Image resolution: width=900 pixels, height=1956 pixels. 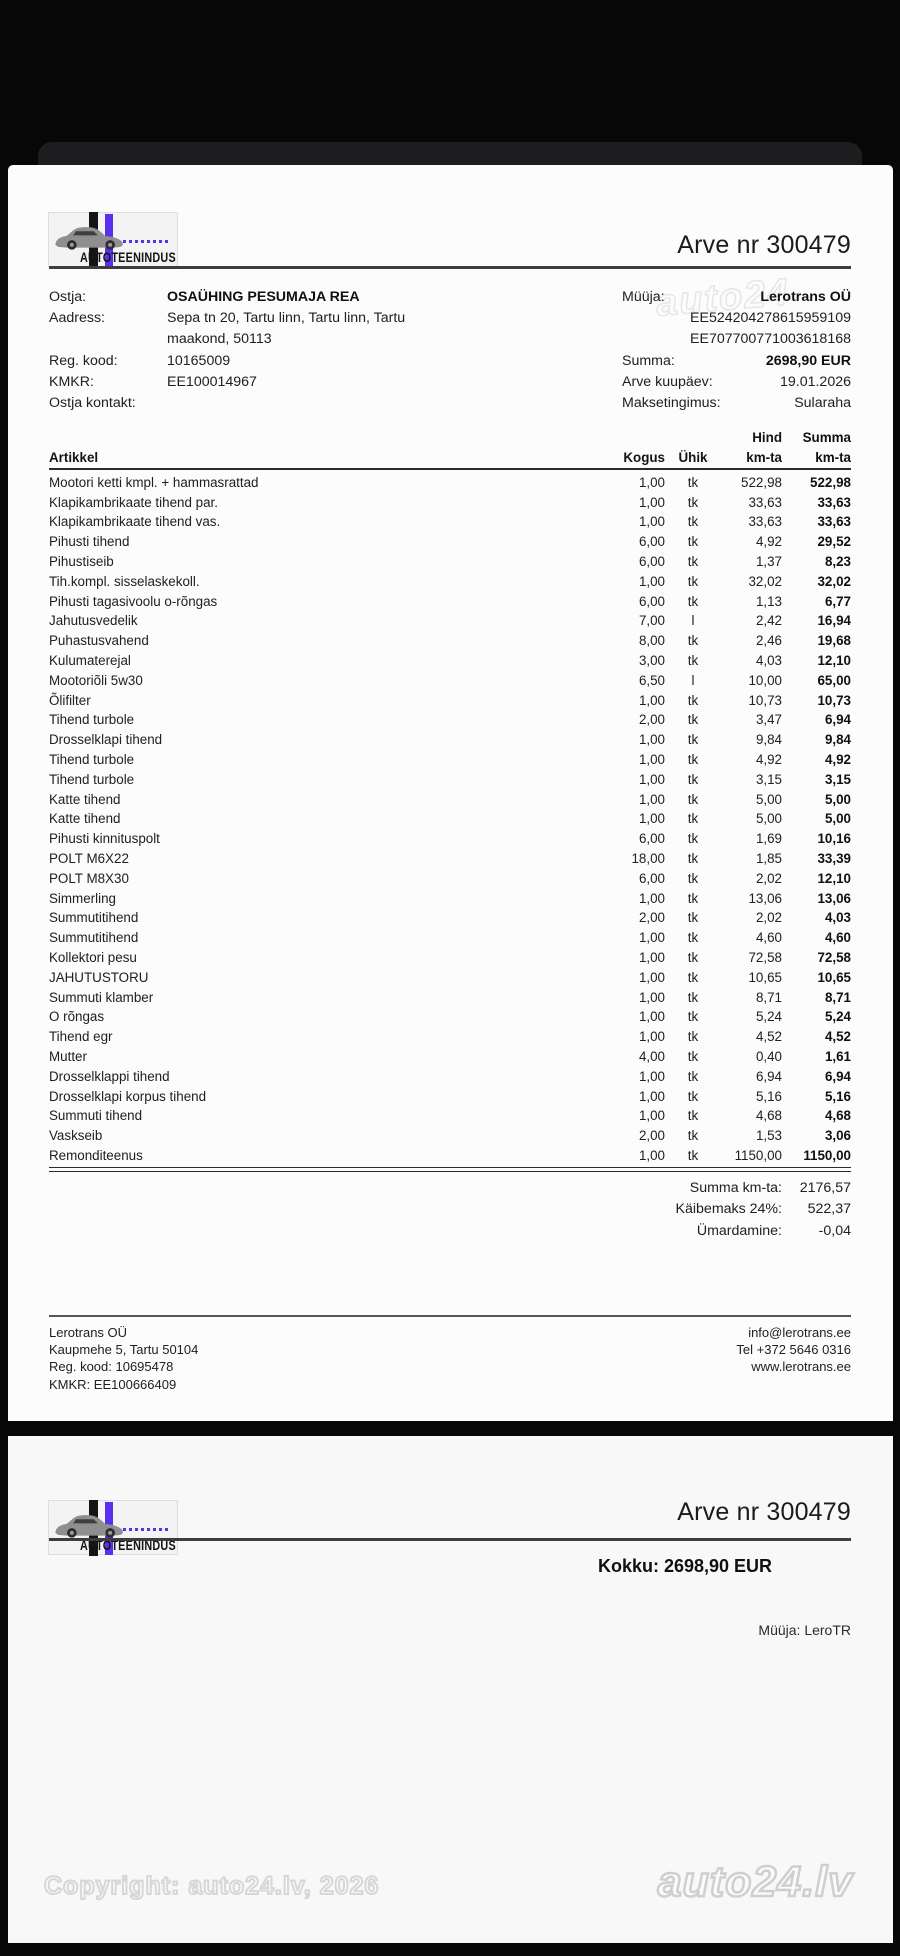 What do you see at coordinates (96, 1155) in the screenshot?
I see `cell-c1: Remonditeenus` at bounding box center [96, 1155].